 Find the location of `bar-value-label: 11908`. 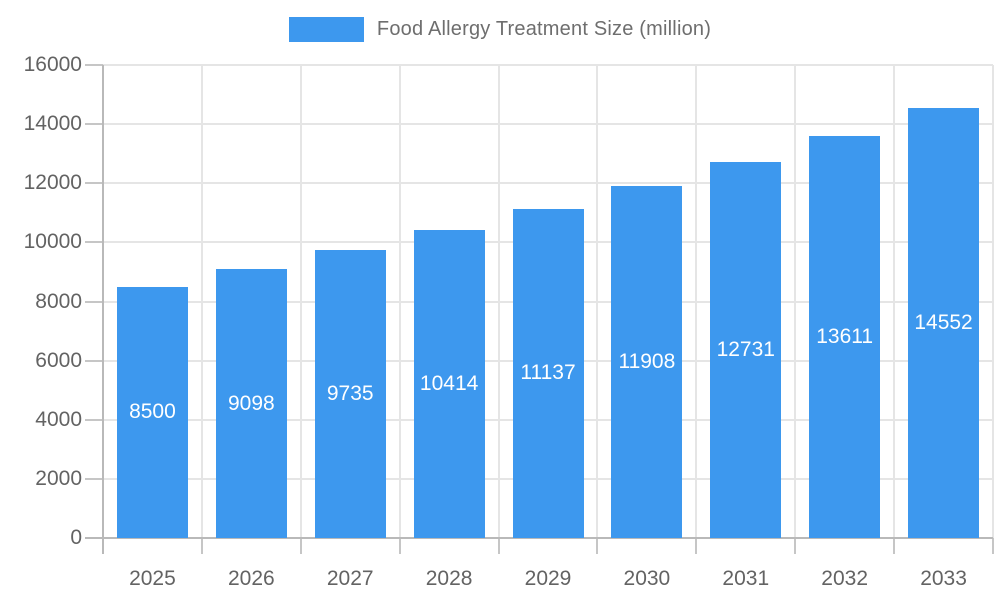

bar-value-label: 11908 is located at coordinates (647, 361).